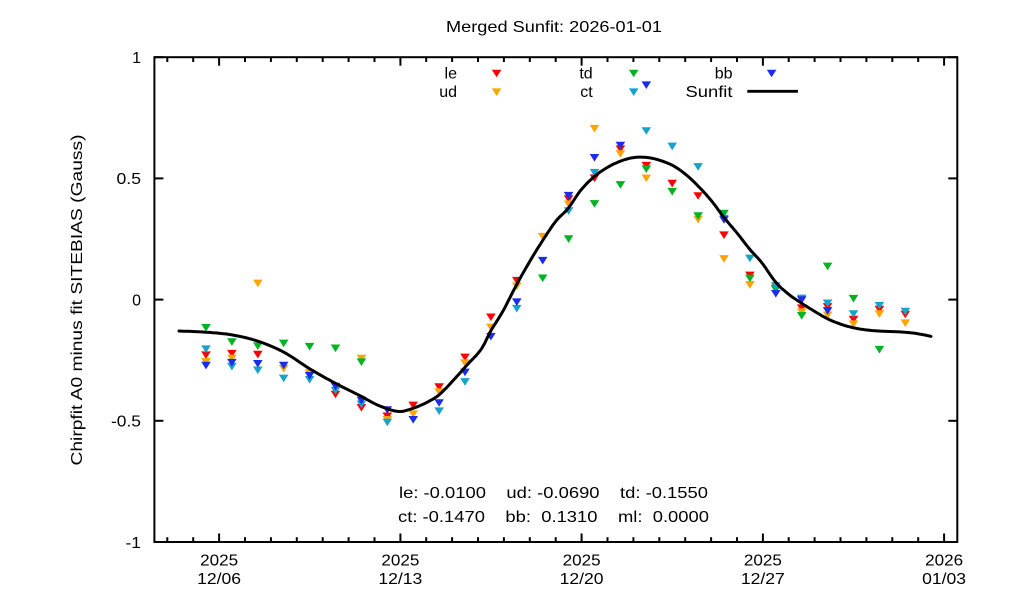 The width and height of the screenshot is (1024, 600). Describe the element at coordinates (944, 579) in the screenshot. I see `svg-text: 01/03` at that location.